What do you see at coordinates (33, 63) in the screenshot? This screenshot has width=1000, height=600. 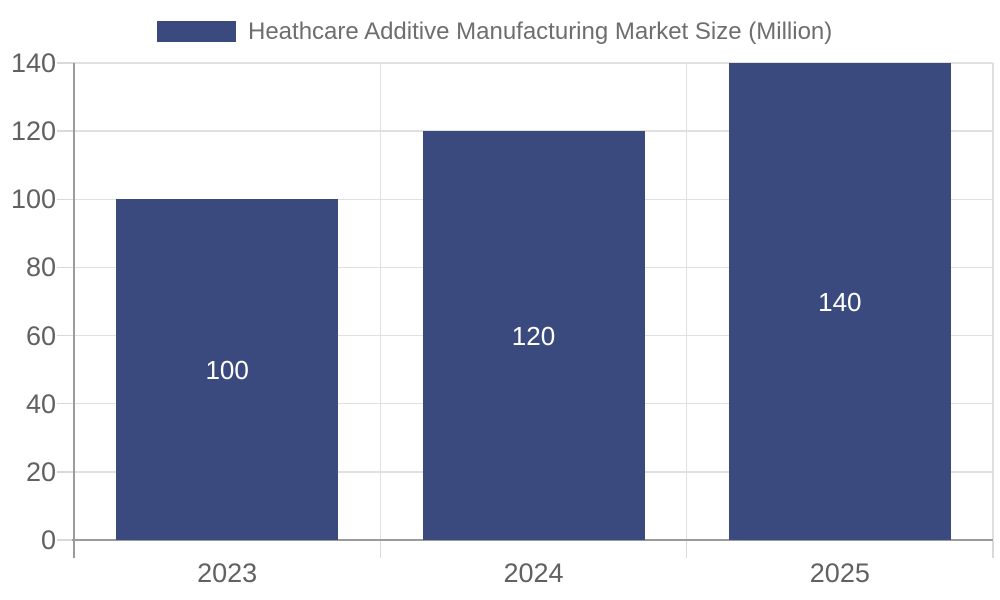 I see `y-axis-label: 140` at bounding box center [33, 63].